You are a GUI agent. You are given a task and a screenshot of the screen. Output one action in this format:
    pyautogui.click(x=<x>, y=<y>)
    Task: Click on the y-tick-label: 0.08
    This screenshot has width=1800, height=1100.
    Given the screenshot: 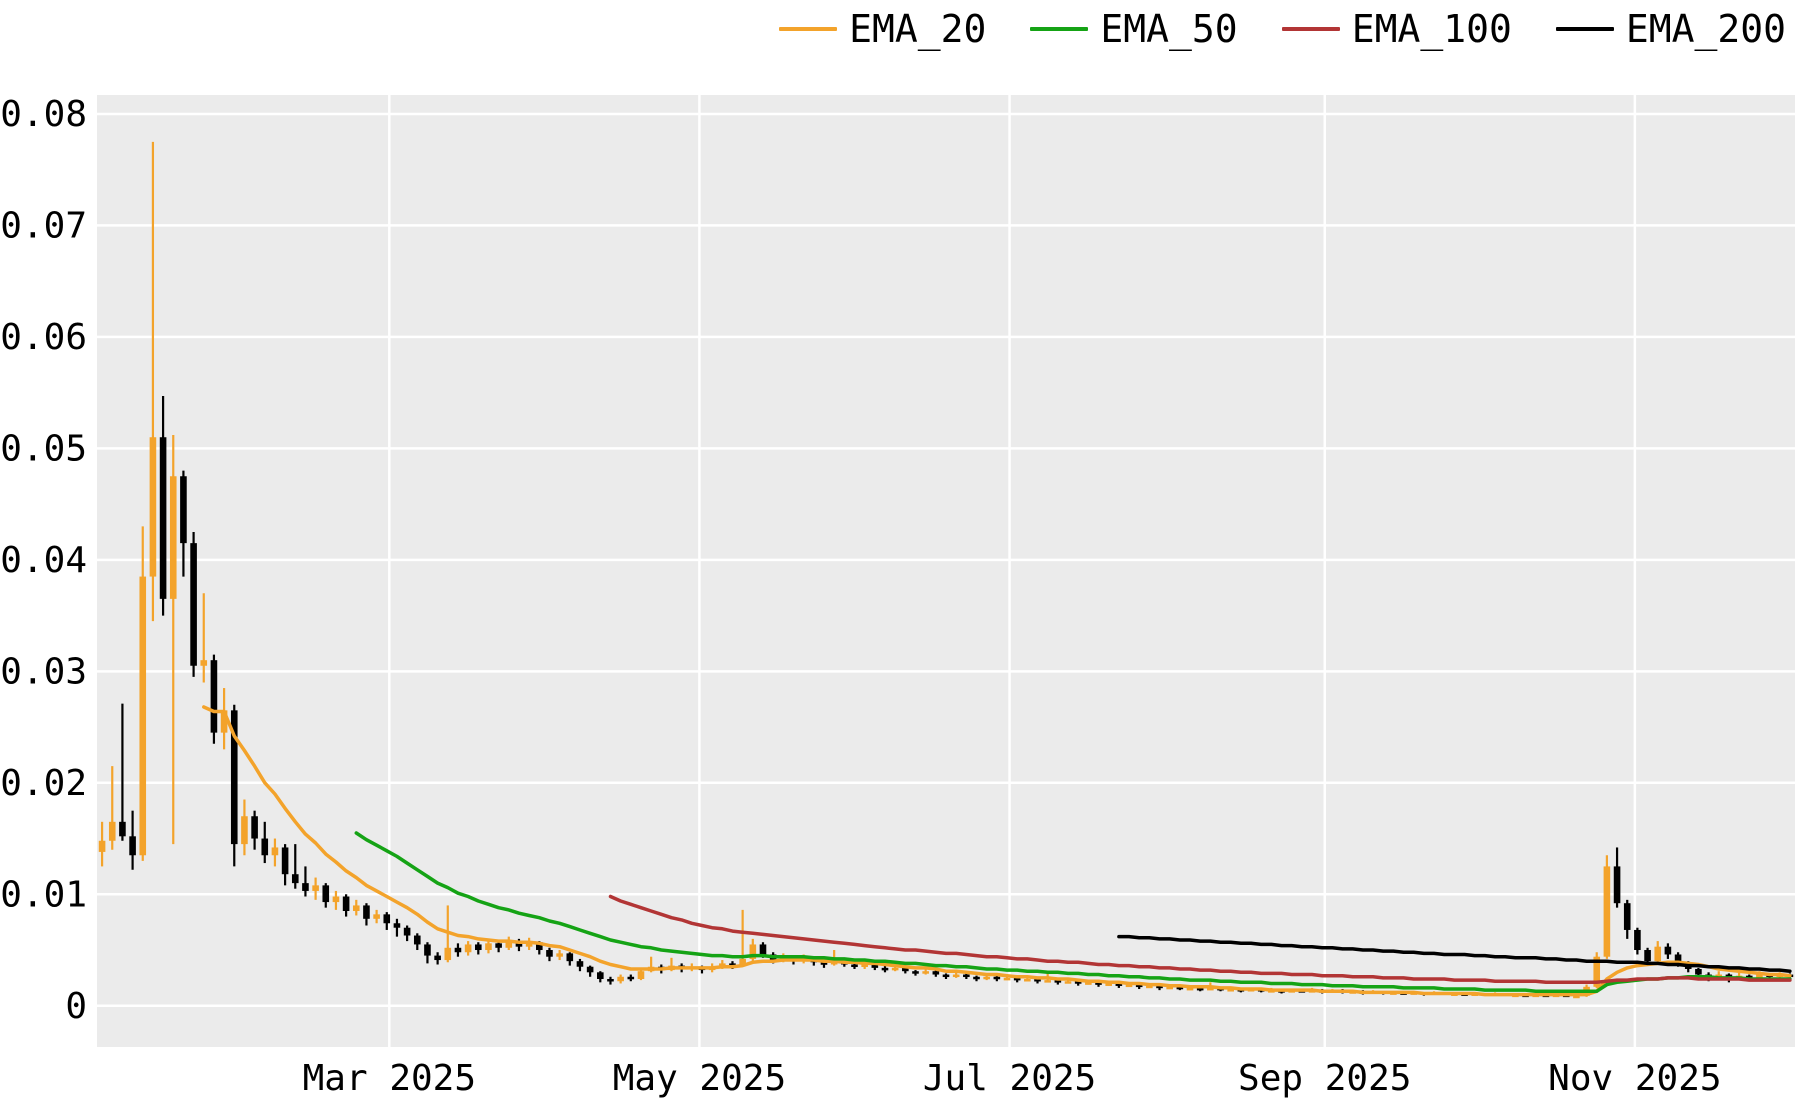 What is the action you would take?
    pyautogui.click(x=43, y=114)
    